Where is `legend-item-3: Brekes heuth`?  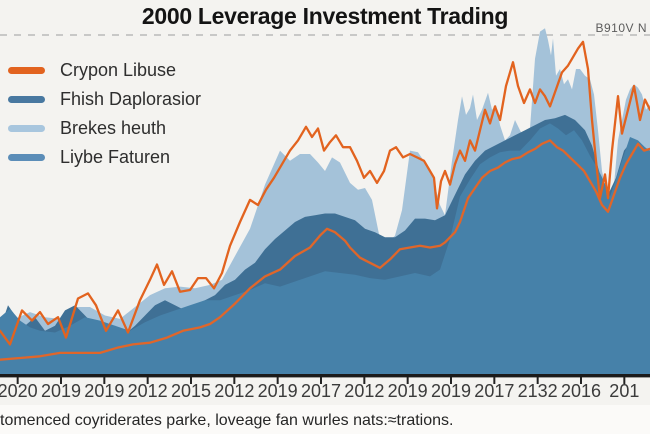 legend-item-3: Brekes heuth is located at coordinates (104, 128).